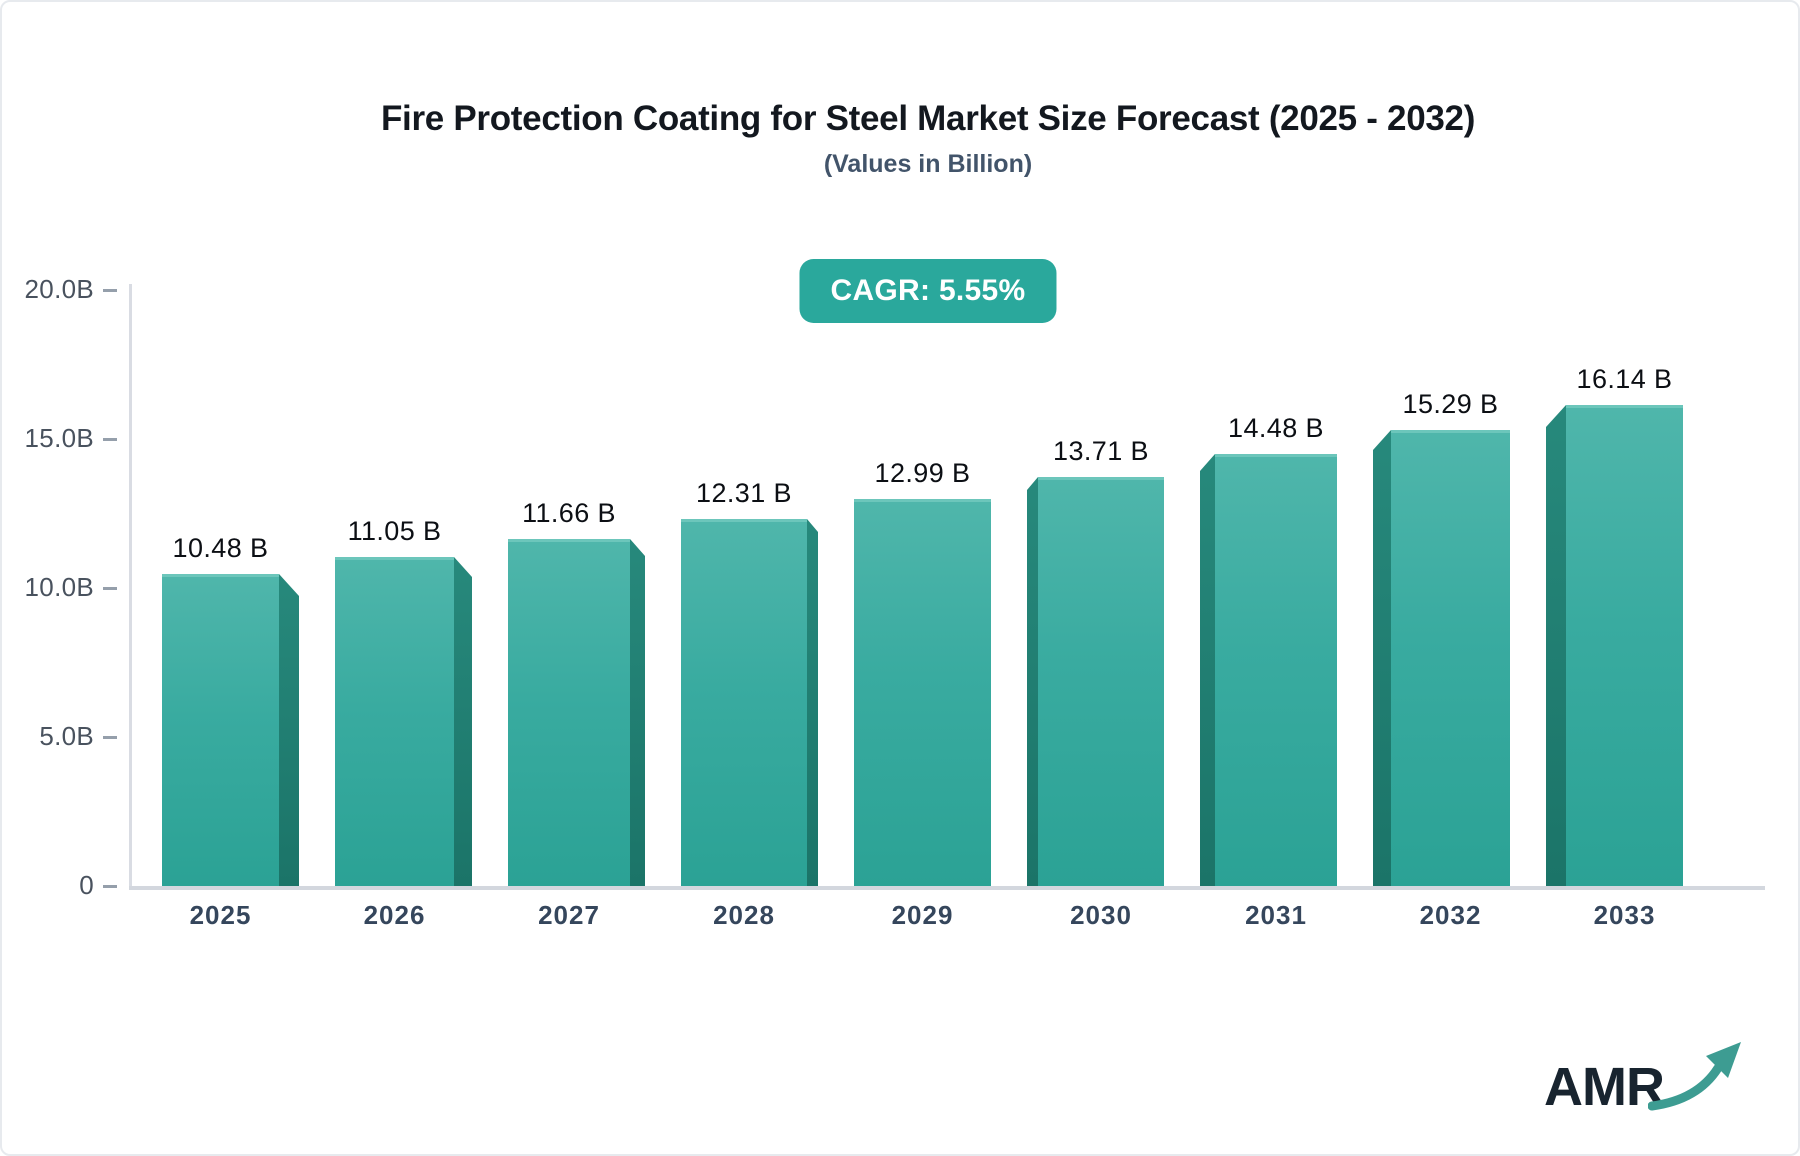 Image resolution: width=1800 pixels, height=1156 pixels. Describe the element at coordinates (1624, 915) in the screenshot. I see `x-axis-label-2033: 2033` at that location.